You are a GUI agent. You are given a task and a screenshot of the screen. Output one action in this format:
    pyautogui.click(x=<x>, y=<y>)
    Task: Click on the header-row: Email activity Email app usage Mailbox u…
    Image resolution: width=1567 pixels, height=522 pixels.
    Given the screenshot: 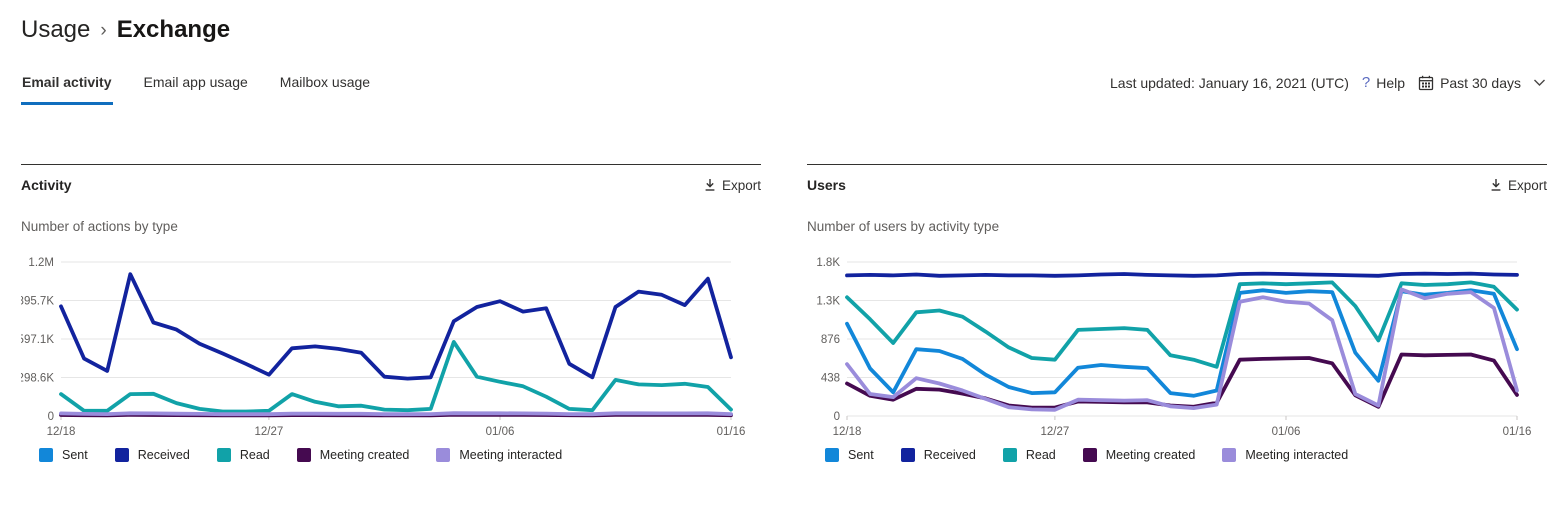 What is the action you would take?
    pyautogui.click(x=783, y=88)
    